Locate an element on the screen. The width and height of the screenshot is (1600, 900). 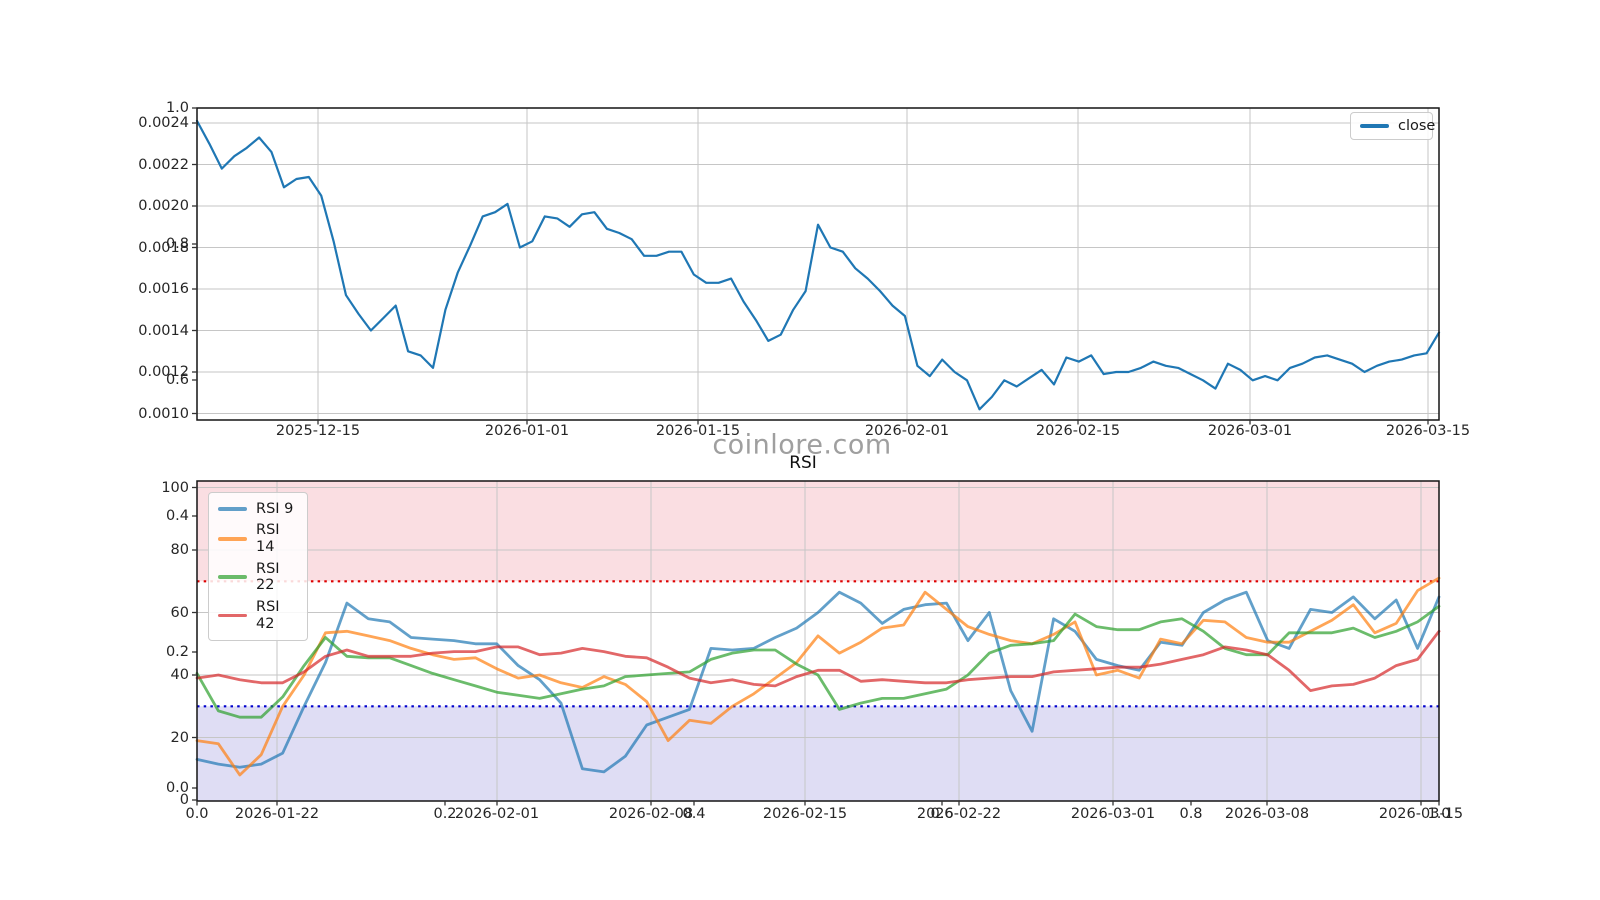
overlay-ytick: 0.2 is located at coordinates (177, 651).